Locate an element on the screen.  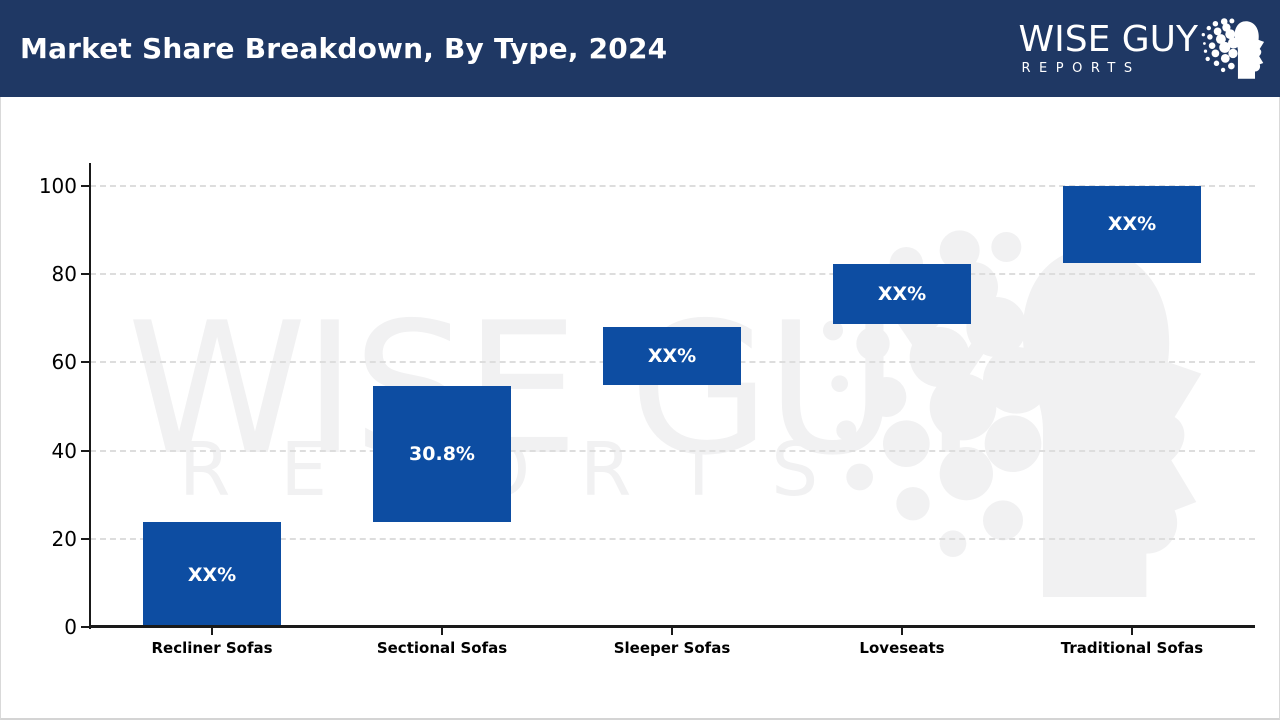
gridline-y40 is located at coordinates (672, 450).